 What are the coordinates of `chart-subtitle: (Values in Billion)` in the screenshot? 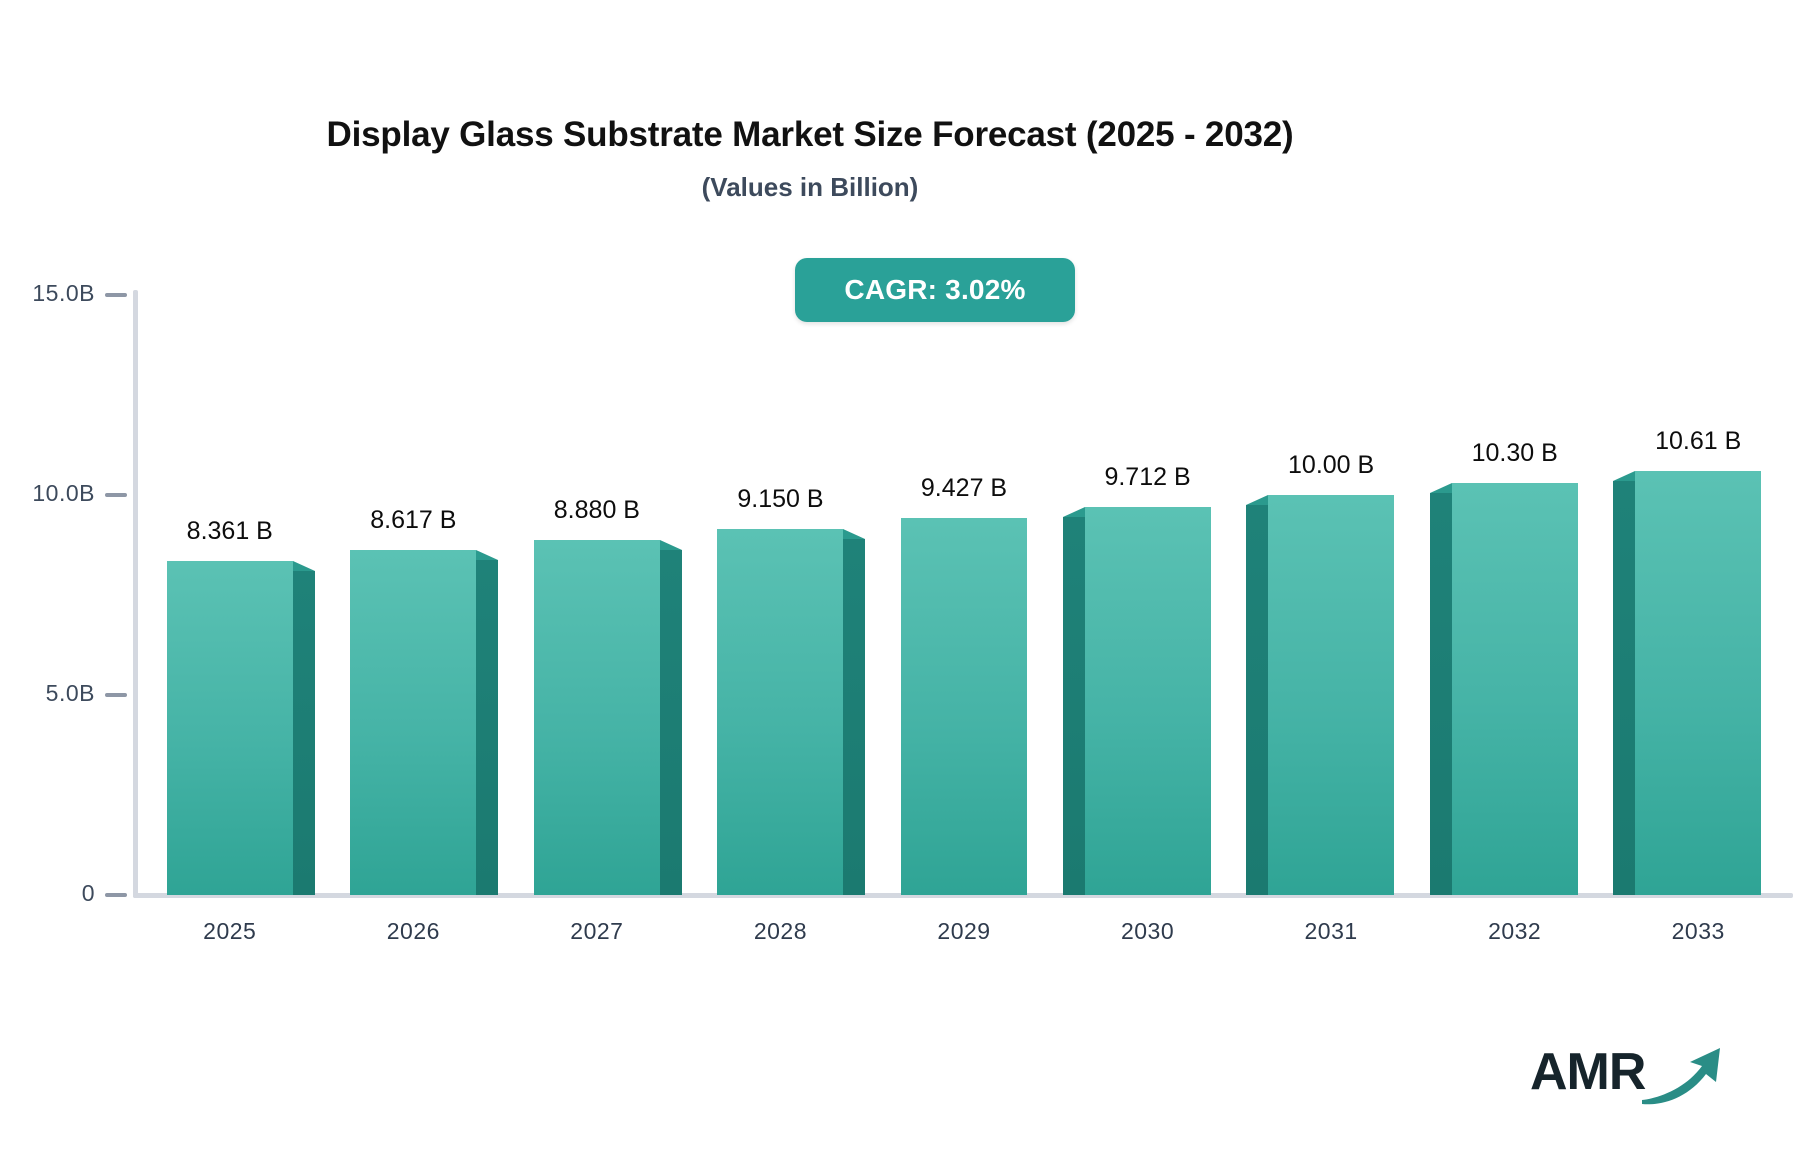 It's located at (810, 187).